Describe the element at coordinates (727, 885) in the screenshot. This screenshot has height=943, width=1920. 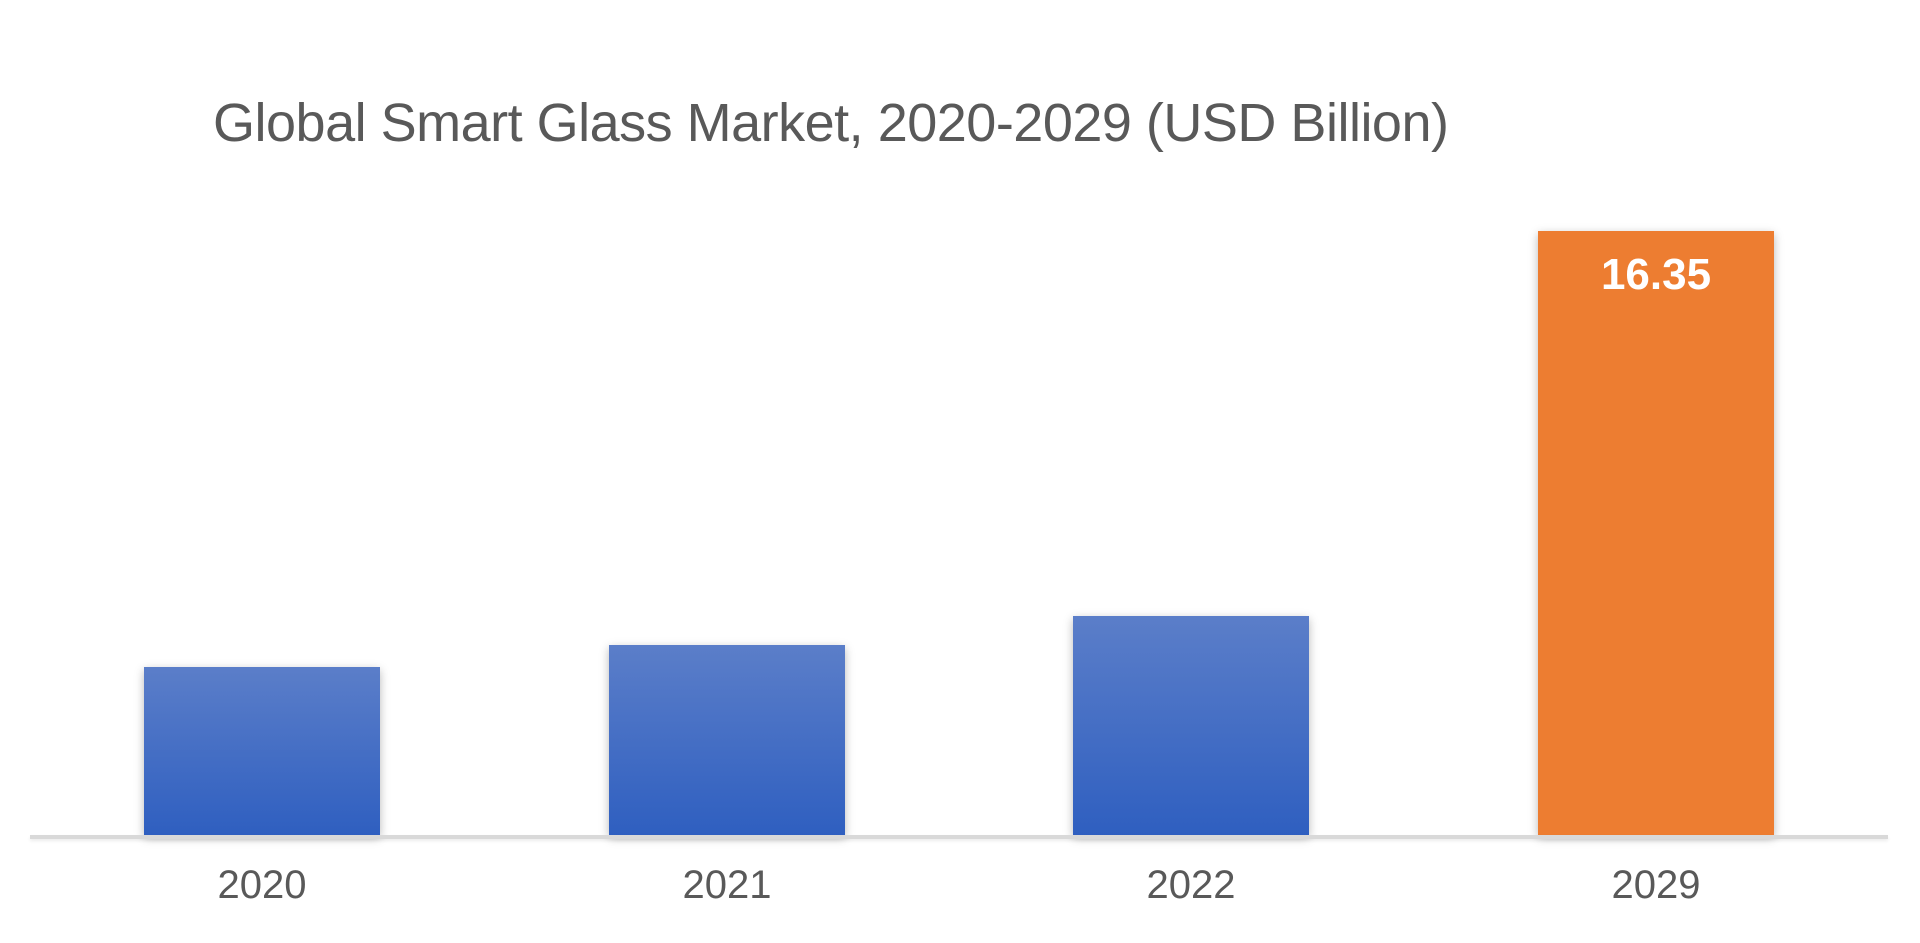
I see `x-tick-2021: 2021` at that location.